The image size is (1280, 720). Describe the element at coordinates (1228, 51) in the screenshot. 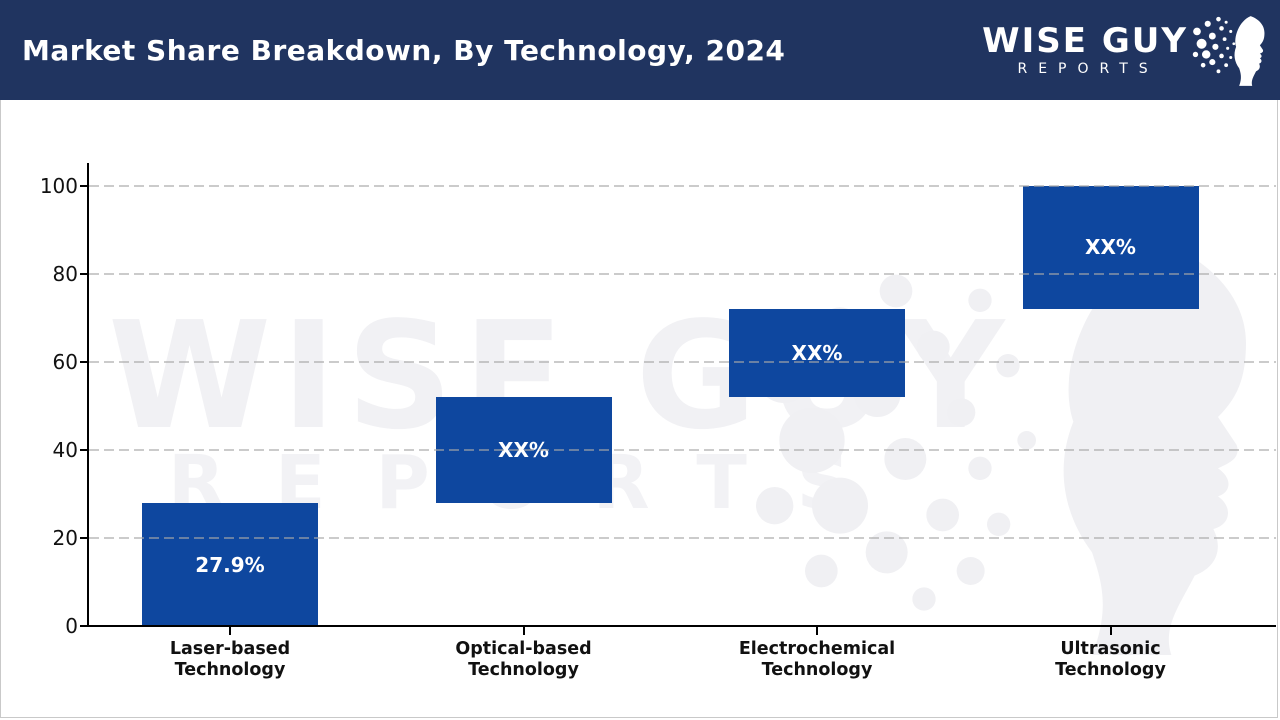

I see `wiseguy-head-icon` at that location.